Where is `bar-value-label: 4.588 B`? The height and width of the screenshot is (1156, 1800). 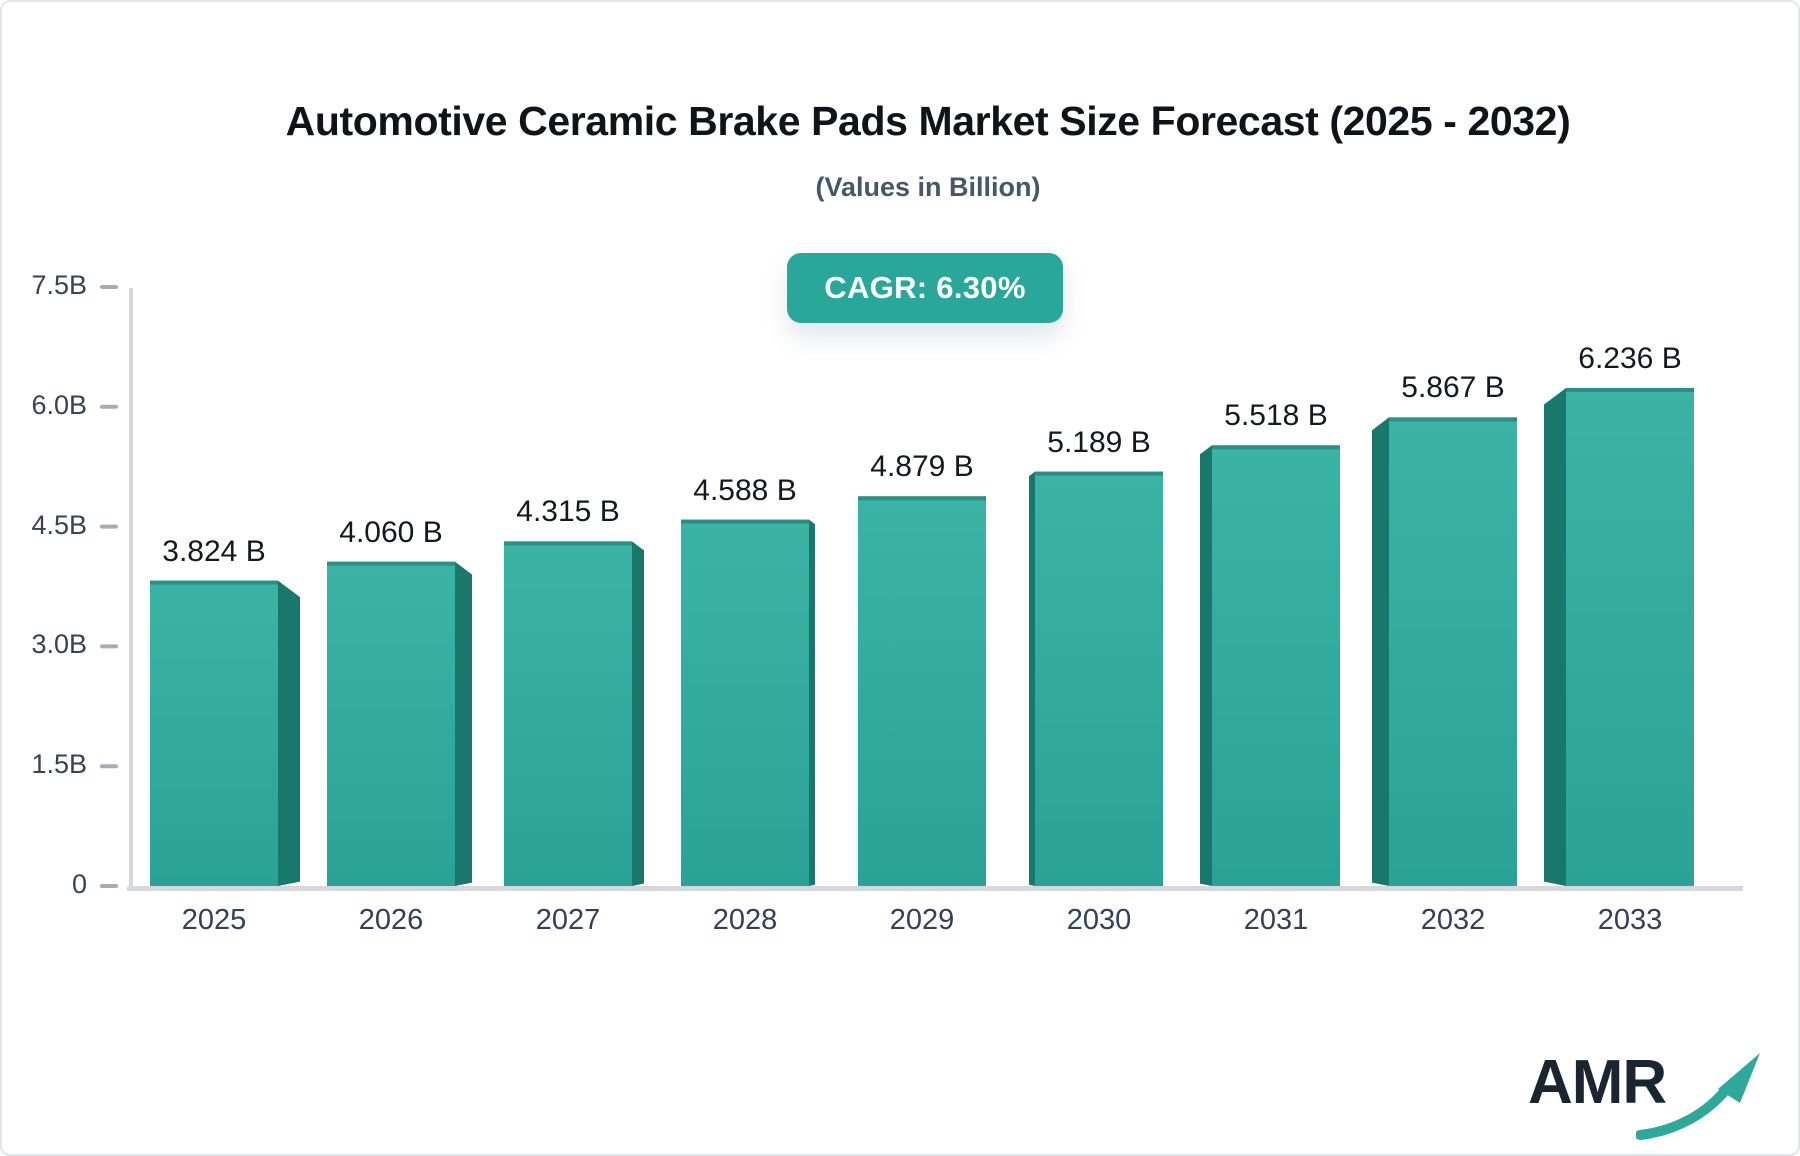
bar-value-label: 4.588 B is located at coordinates (745, 490).